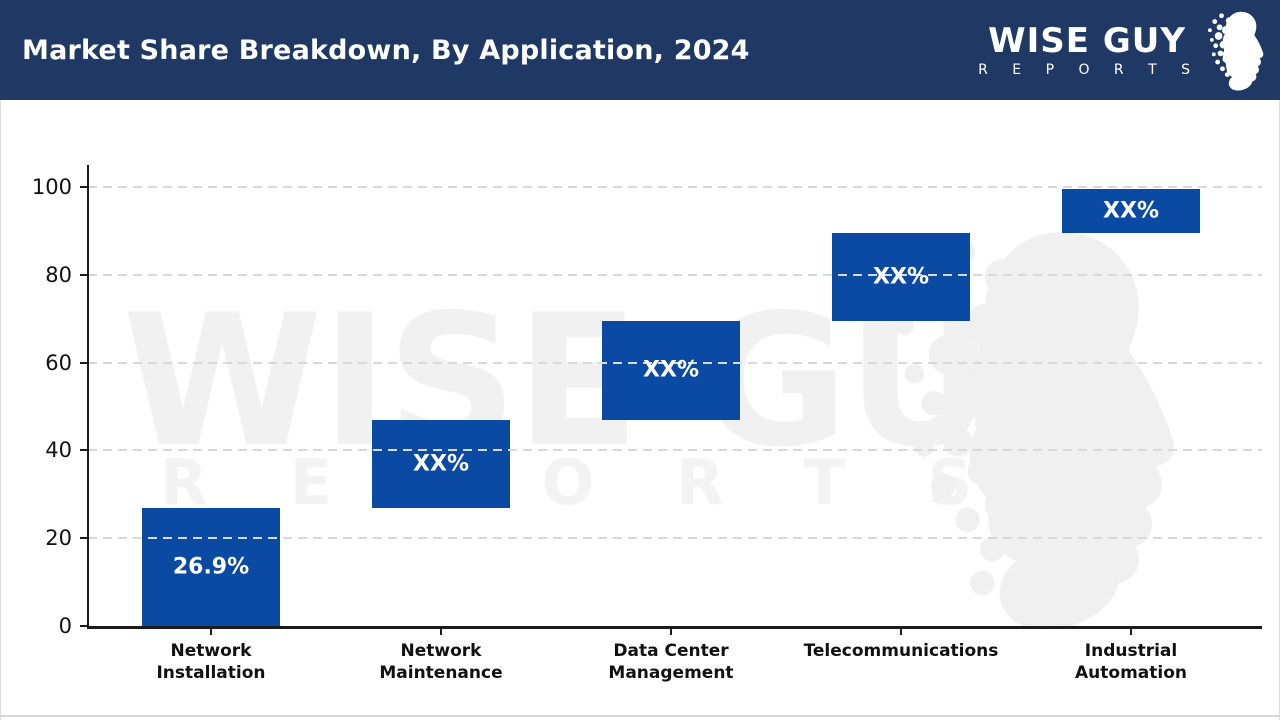 The width and height of the screenshot is (1280, 720). Describe the element at coordinates (58, 450) in the screenshot. I see `y-axis-tick-label: 40` at that location.